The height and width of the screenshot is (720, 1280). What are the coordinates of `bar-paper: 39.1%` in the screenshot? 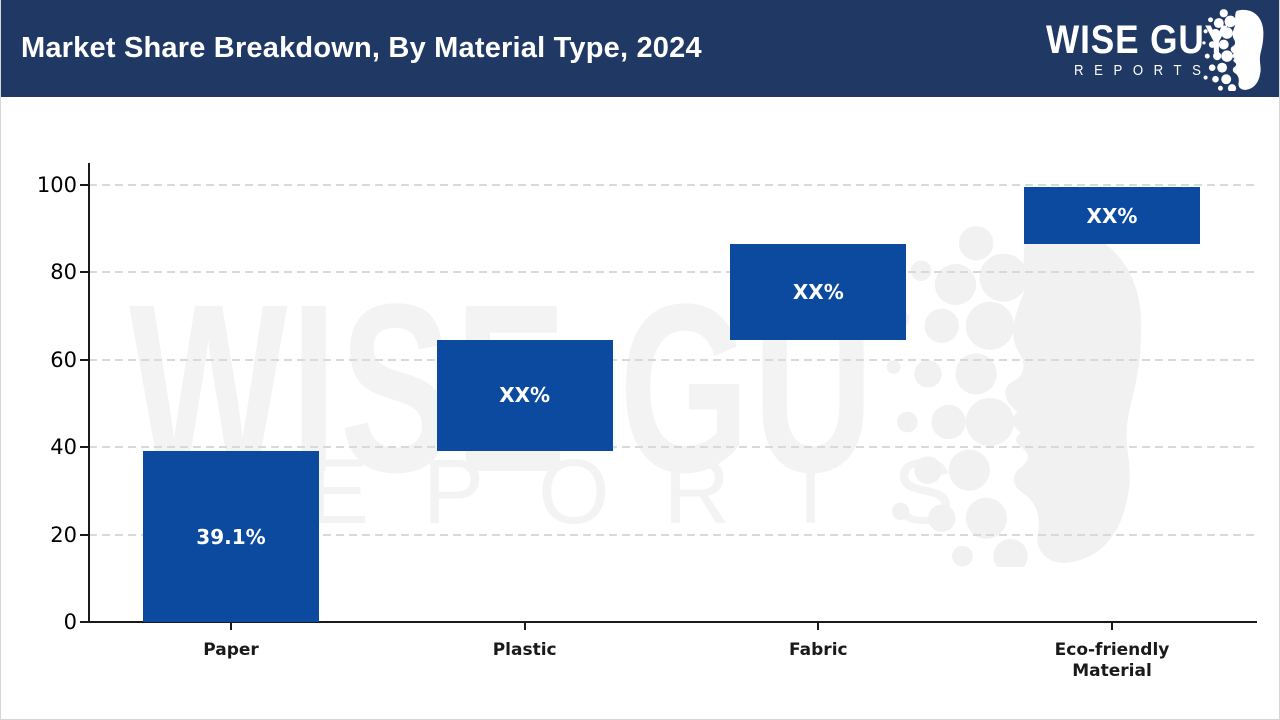 It's located at (231, 536).